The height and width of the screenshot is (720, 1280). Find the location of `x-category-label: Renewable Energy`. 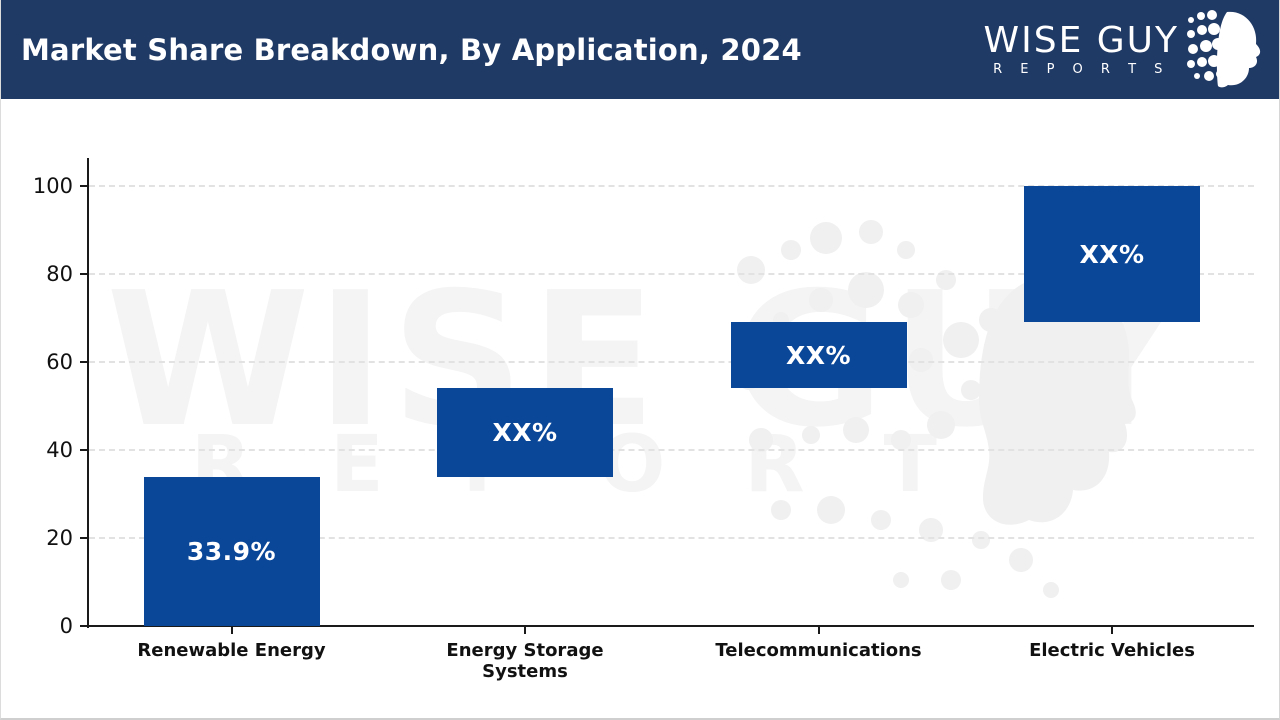

x-category-label: Renewable Energy is located at coordinates (231, 650).